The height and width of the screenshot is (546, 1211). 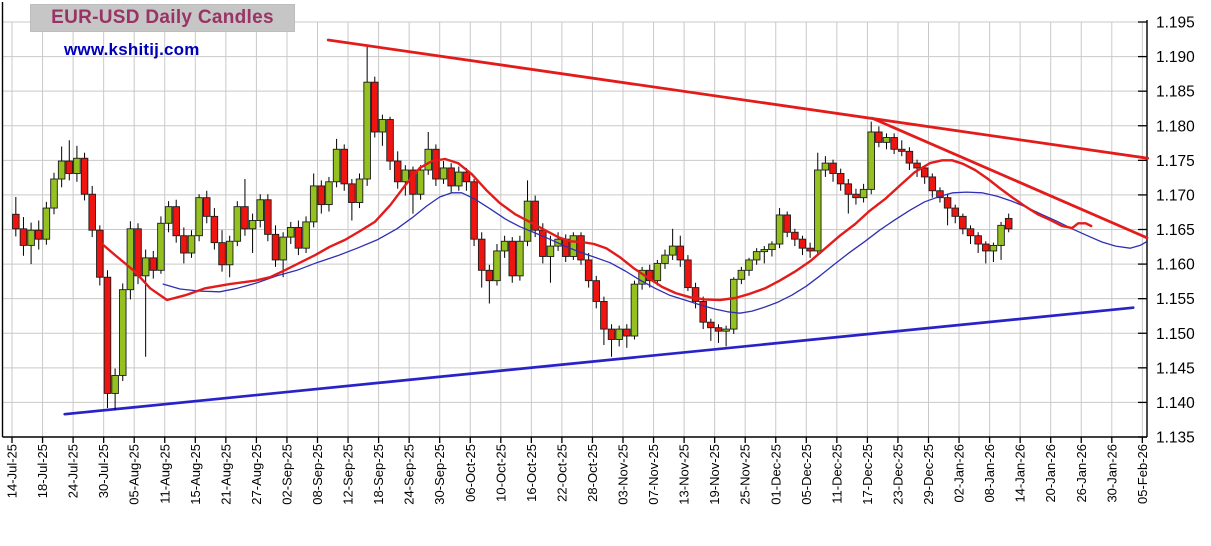 What do you see at coordinates (1175, 92) in the screenshot?
I see `y-axis-label: 1.185` at bounding box center [1175, 92].